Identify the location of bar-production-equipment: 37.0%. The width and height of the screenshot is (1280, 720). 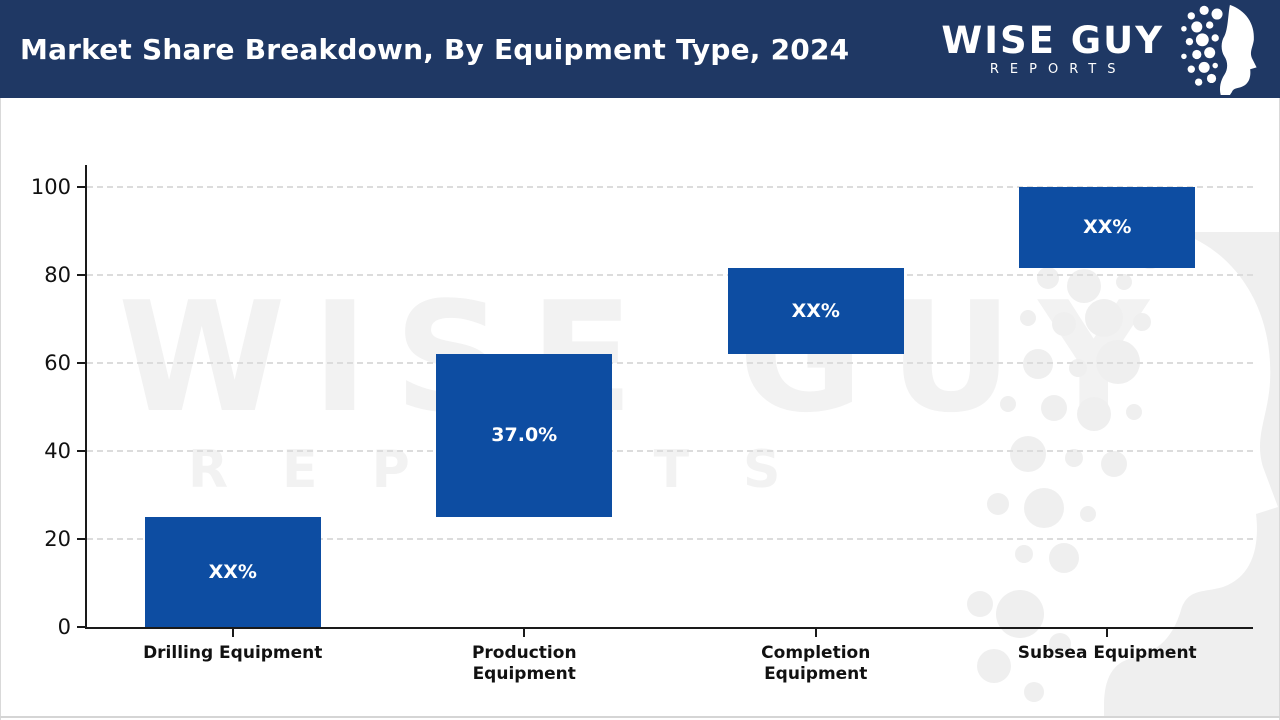
(524, 435).